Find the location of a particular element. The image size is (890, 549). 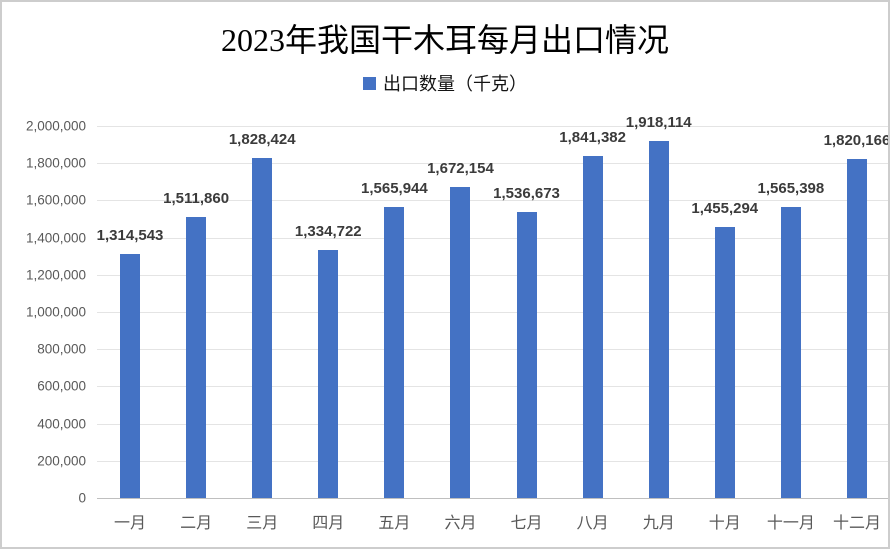

x-tick-label: 八月 is located at coordinates (592, 523).